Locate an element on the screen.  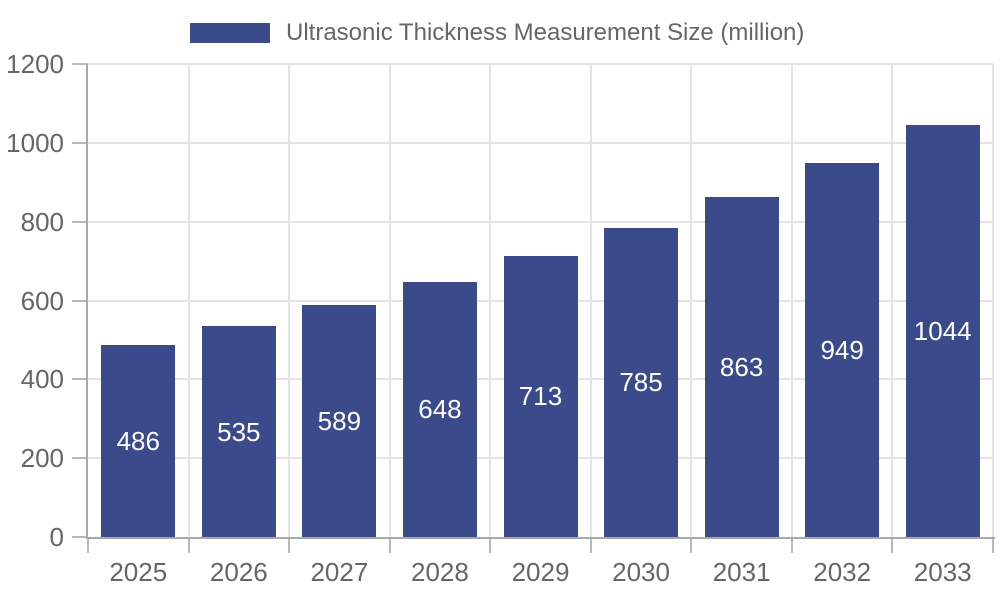
x-axis-tick-label: 2030 is located at coordinates (641, 572).